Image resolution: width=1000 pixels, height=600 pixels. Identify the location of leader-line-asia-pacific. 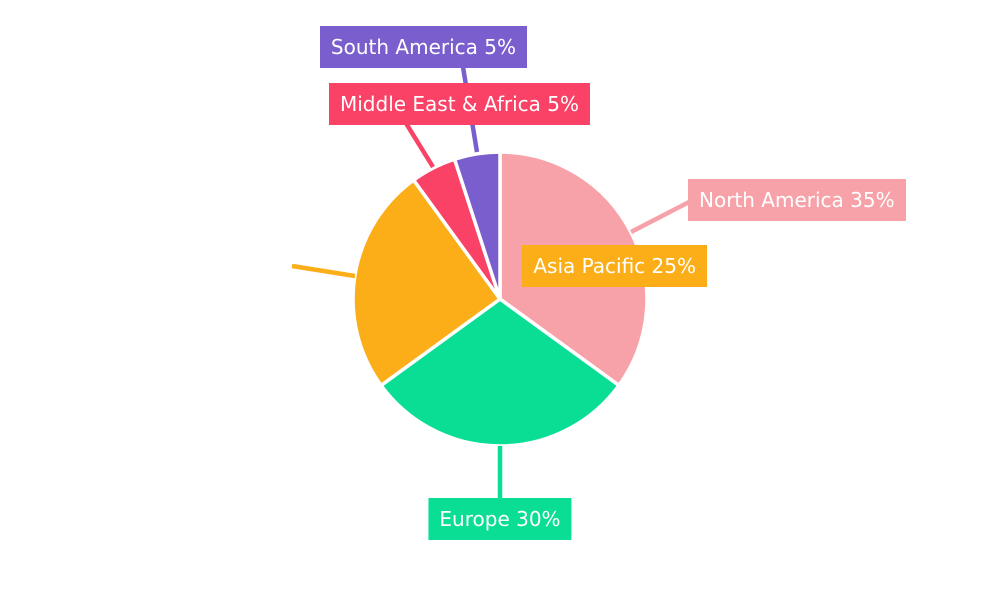
(323, 271).